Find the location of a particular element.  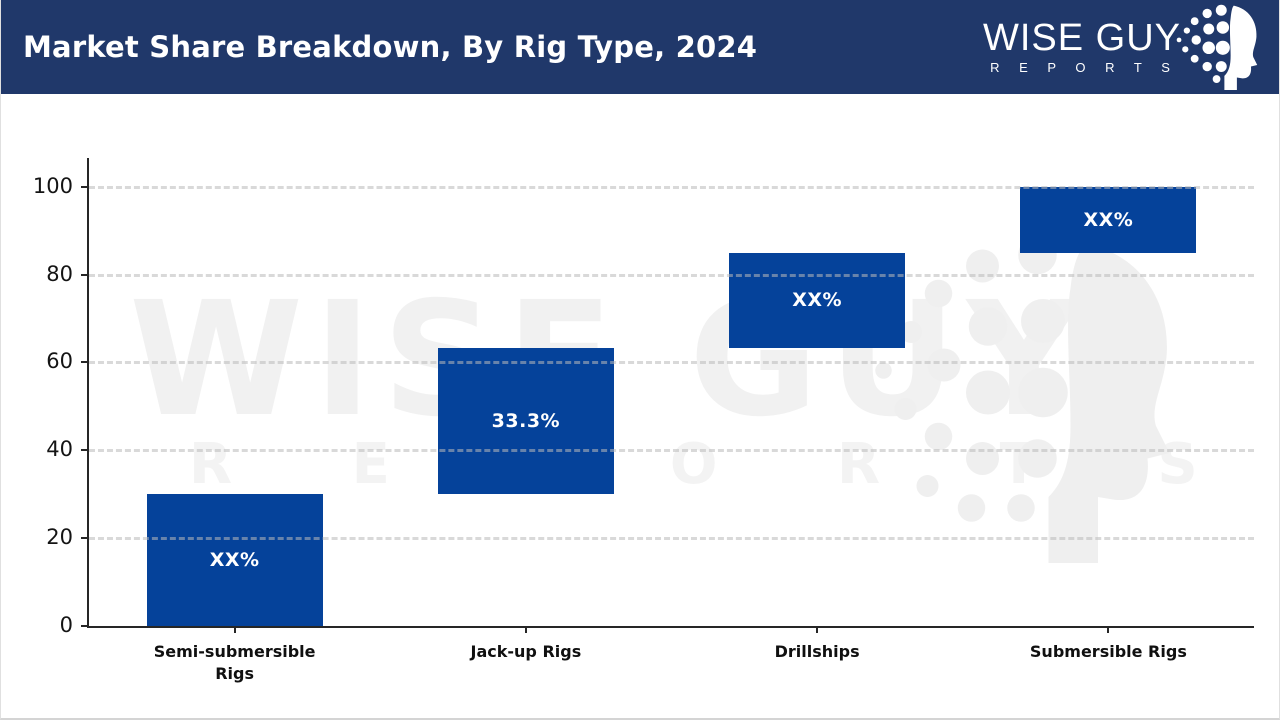

x-category-label: Semi-submersible Rigs is located at coordinates (234, 662).